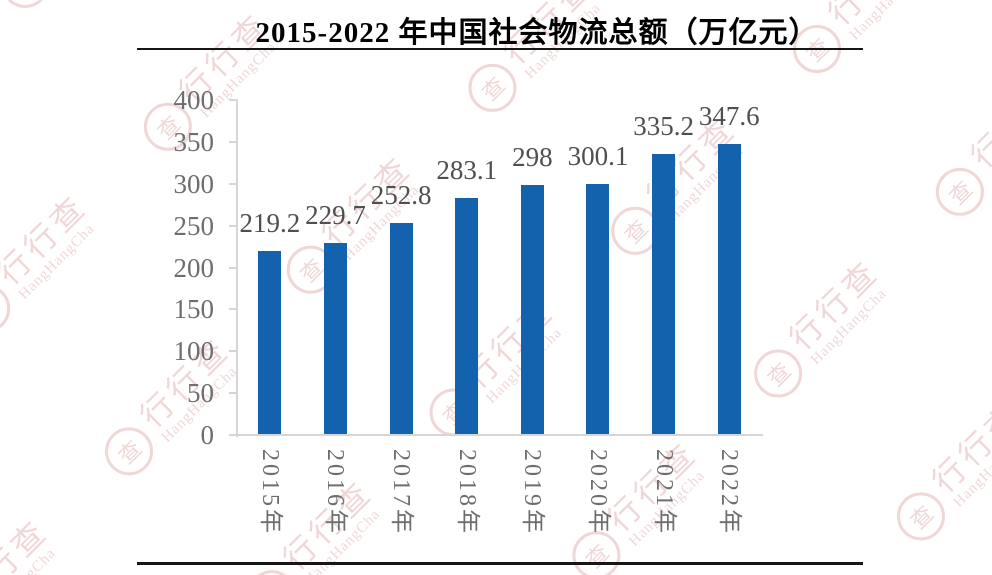  What do you see at coordinates (467, 169) in the screenshot?
I see `bar-value-label: 283.1` at bounding box center [467, 169].